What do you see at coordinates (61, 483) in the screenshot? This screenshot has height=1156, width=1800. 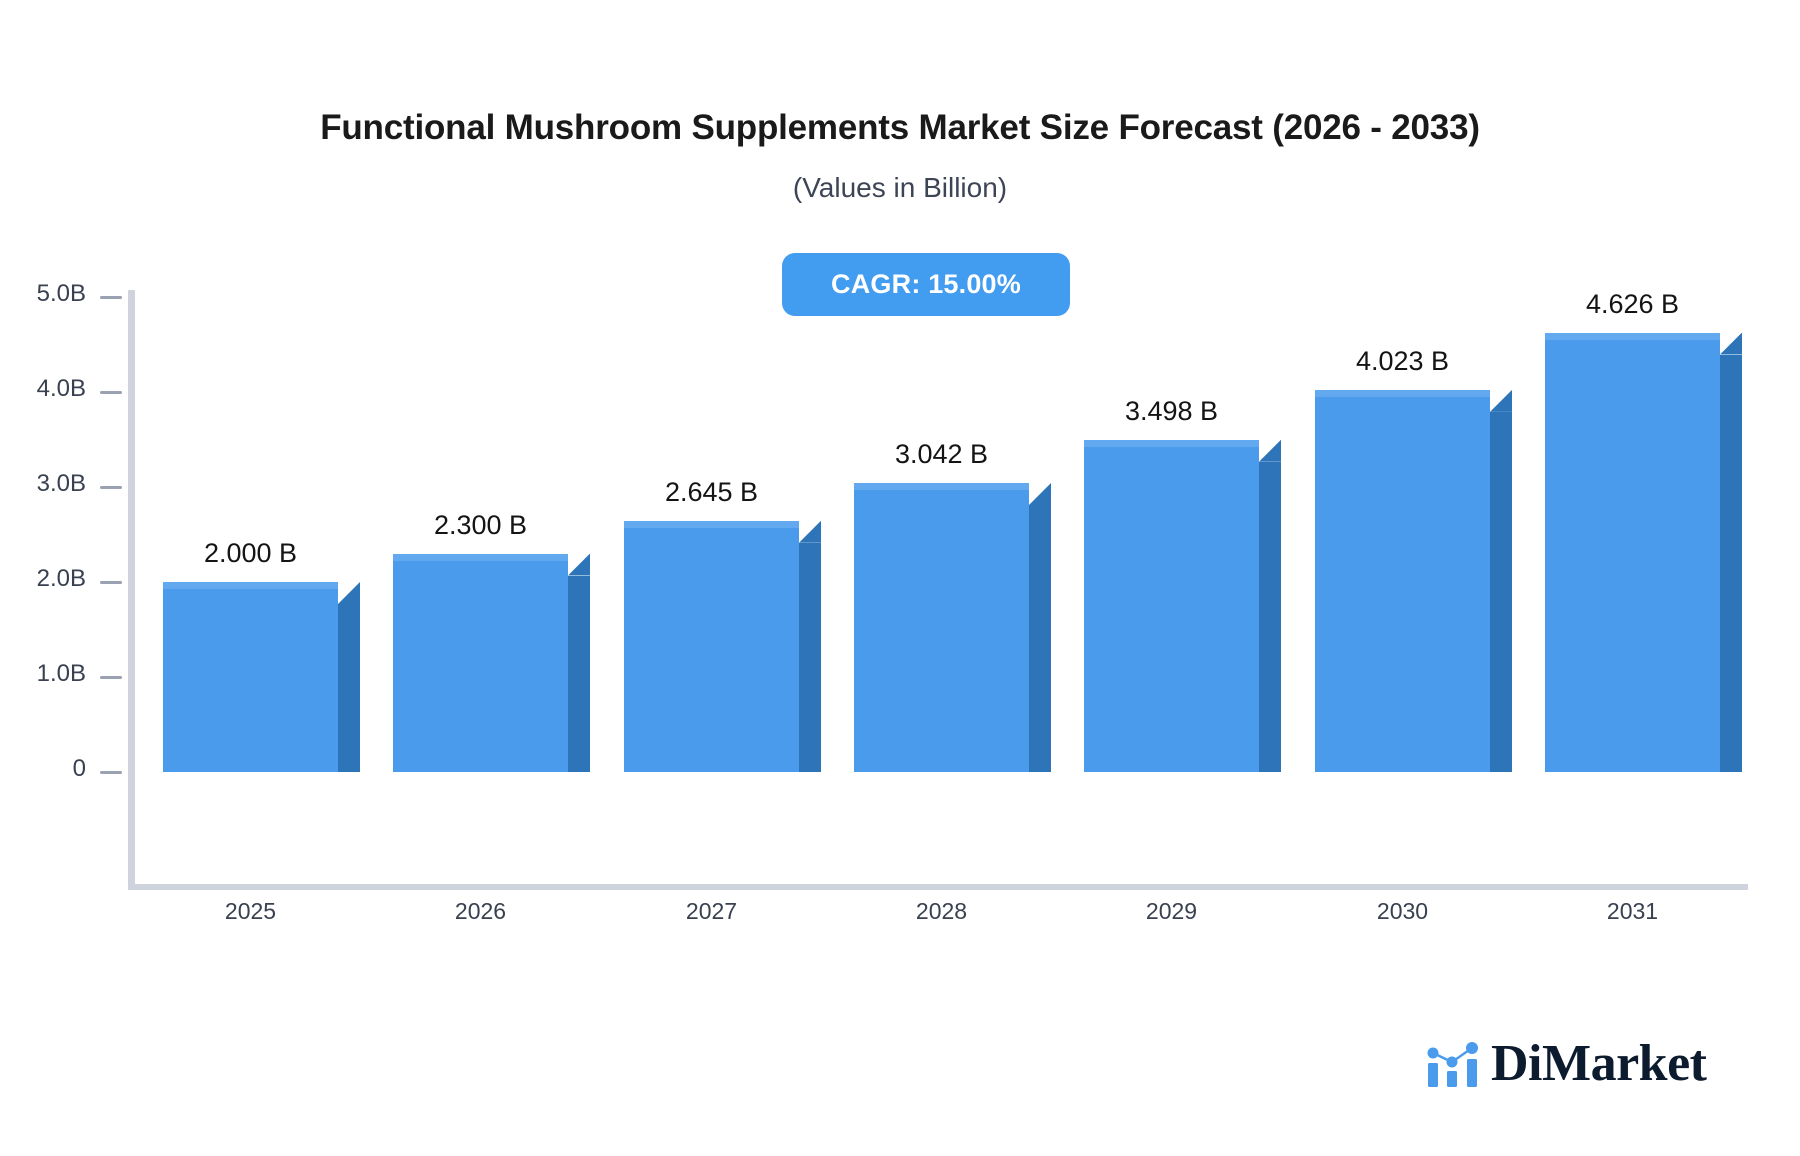 I see `y-axis-tick-label: 3.0B` at bounding box center [61, 483].